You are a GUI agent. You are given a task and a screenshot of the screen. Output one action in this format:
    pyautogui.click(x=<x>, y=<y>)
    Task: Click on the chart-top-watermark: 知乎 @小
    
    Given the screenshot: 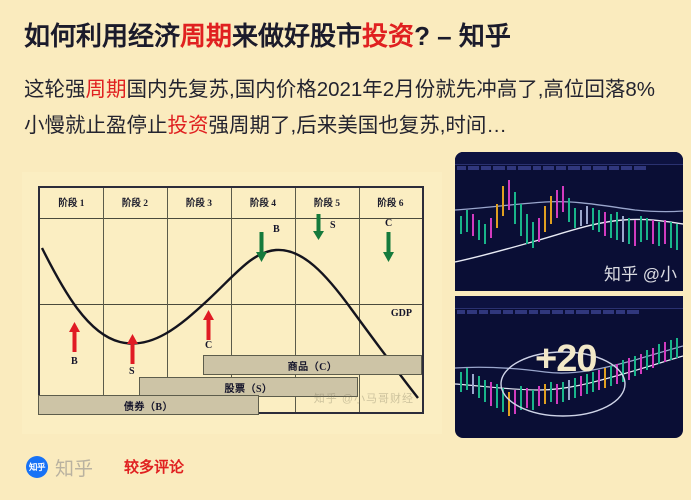 What is the action you would take?
    pyautogui.click(x=640, y=274)
    